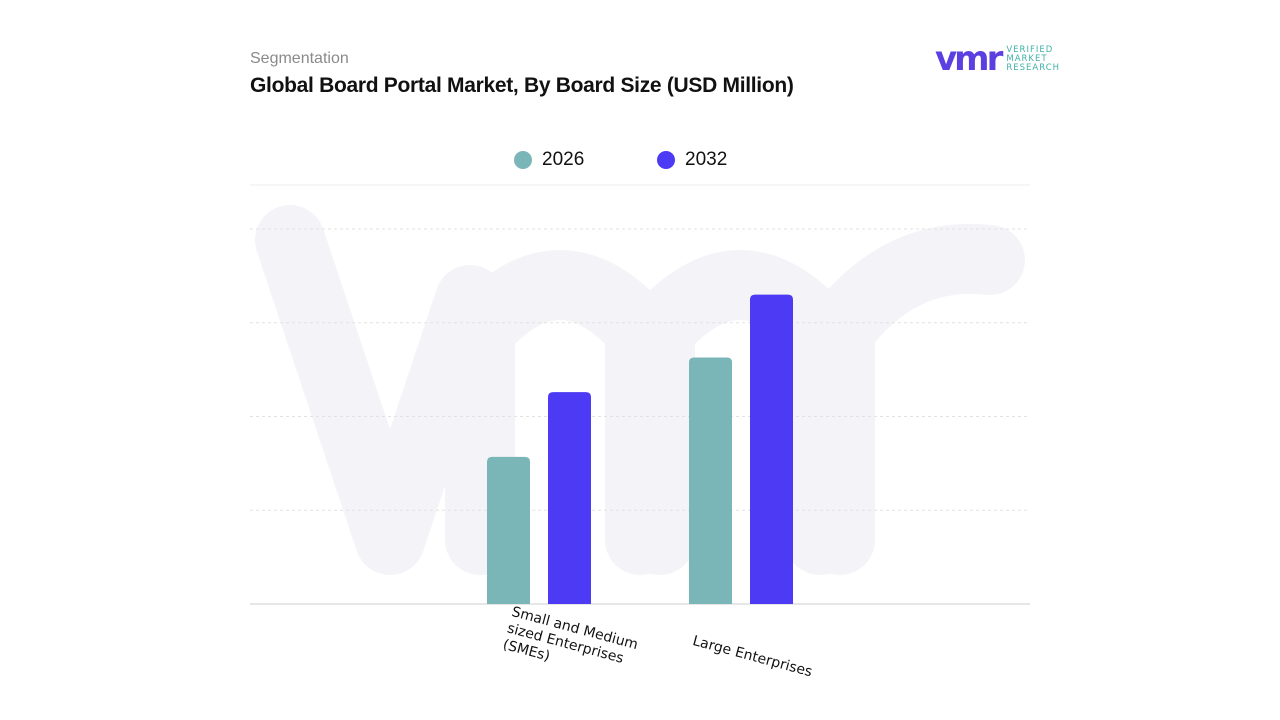 The width and height of the screenshot is (1280, 720). I want to click on vmr-logo: vmr VERIFIED MARKET RESEARCH, so click(998, 59).